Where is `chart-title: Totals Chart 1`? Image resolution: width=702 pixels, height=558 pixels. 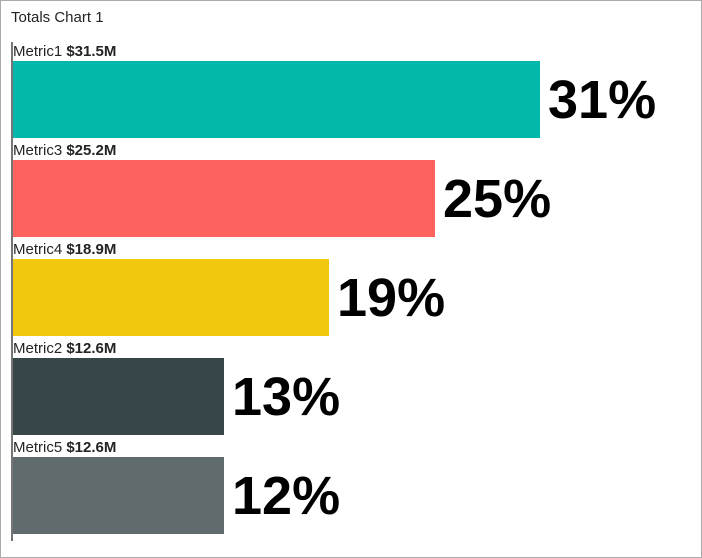 chart-title: Totals Chart 1 is located at coordinates (57, 17).